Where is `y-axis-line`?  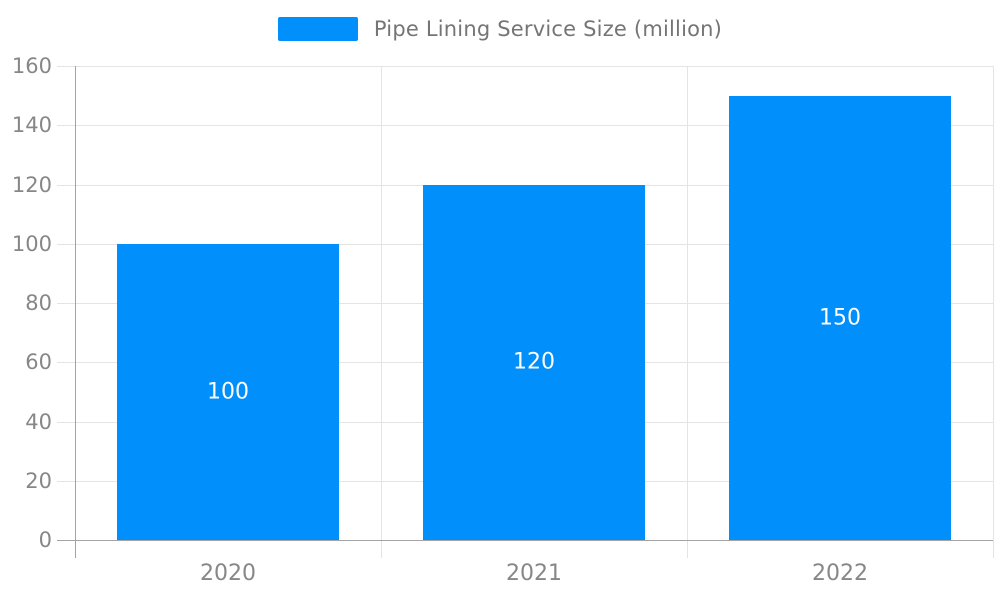
y-axis-line is located at coordinates (75, 312).